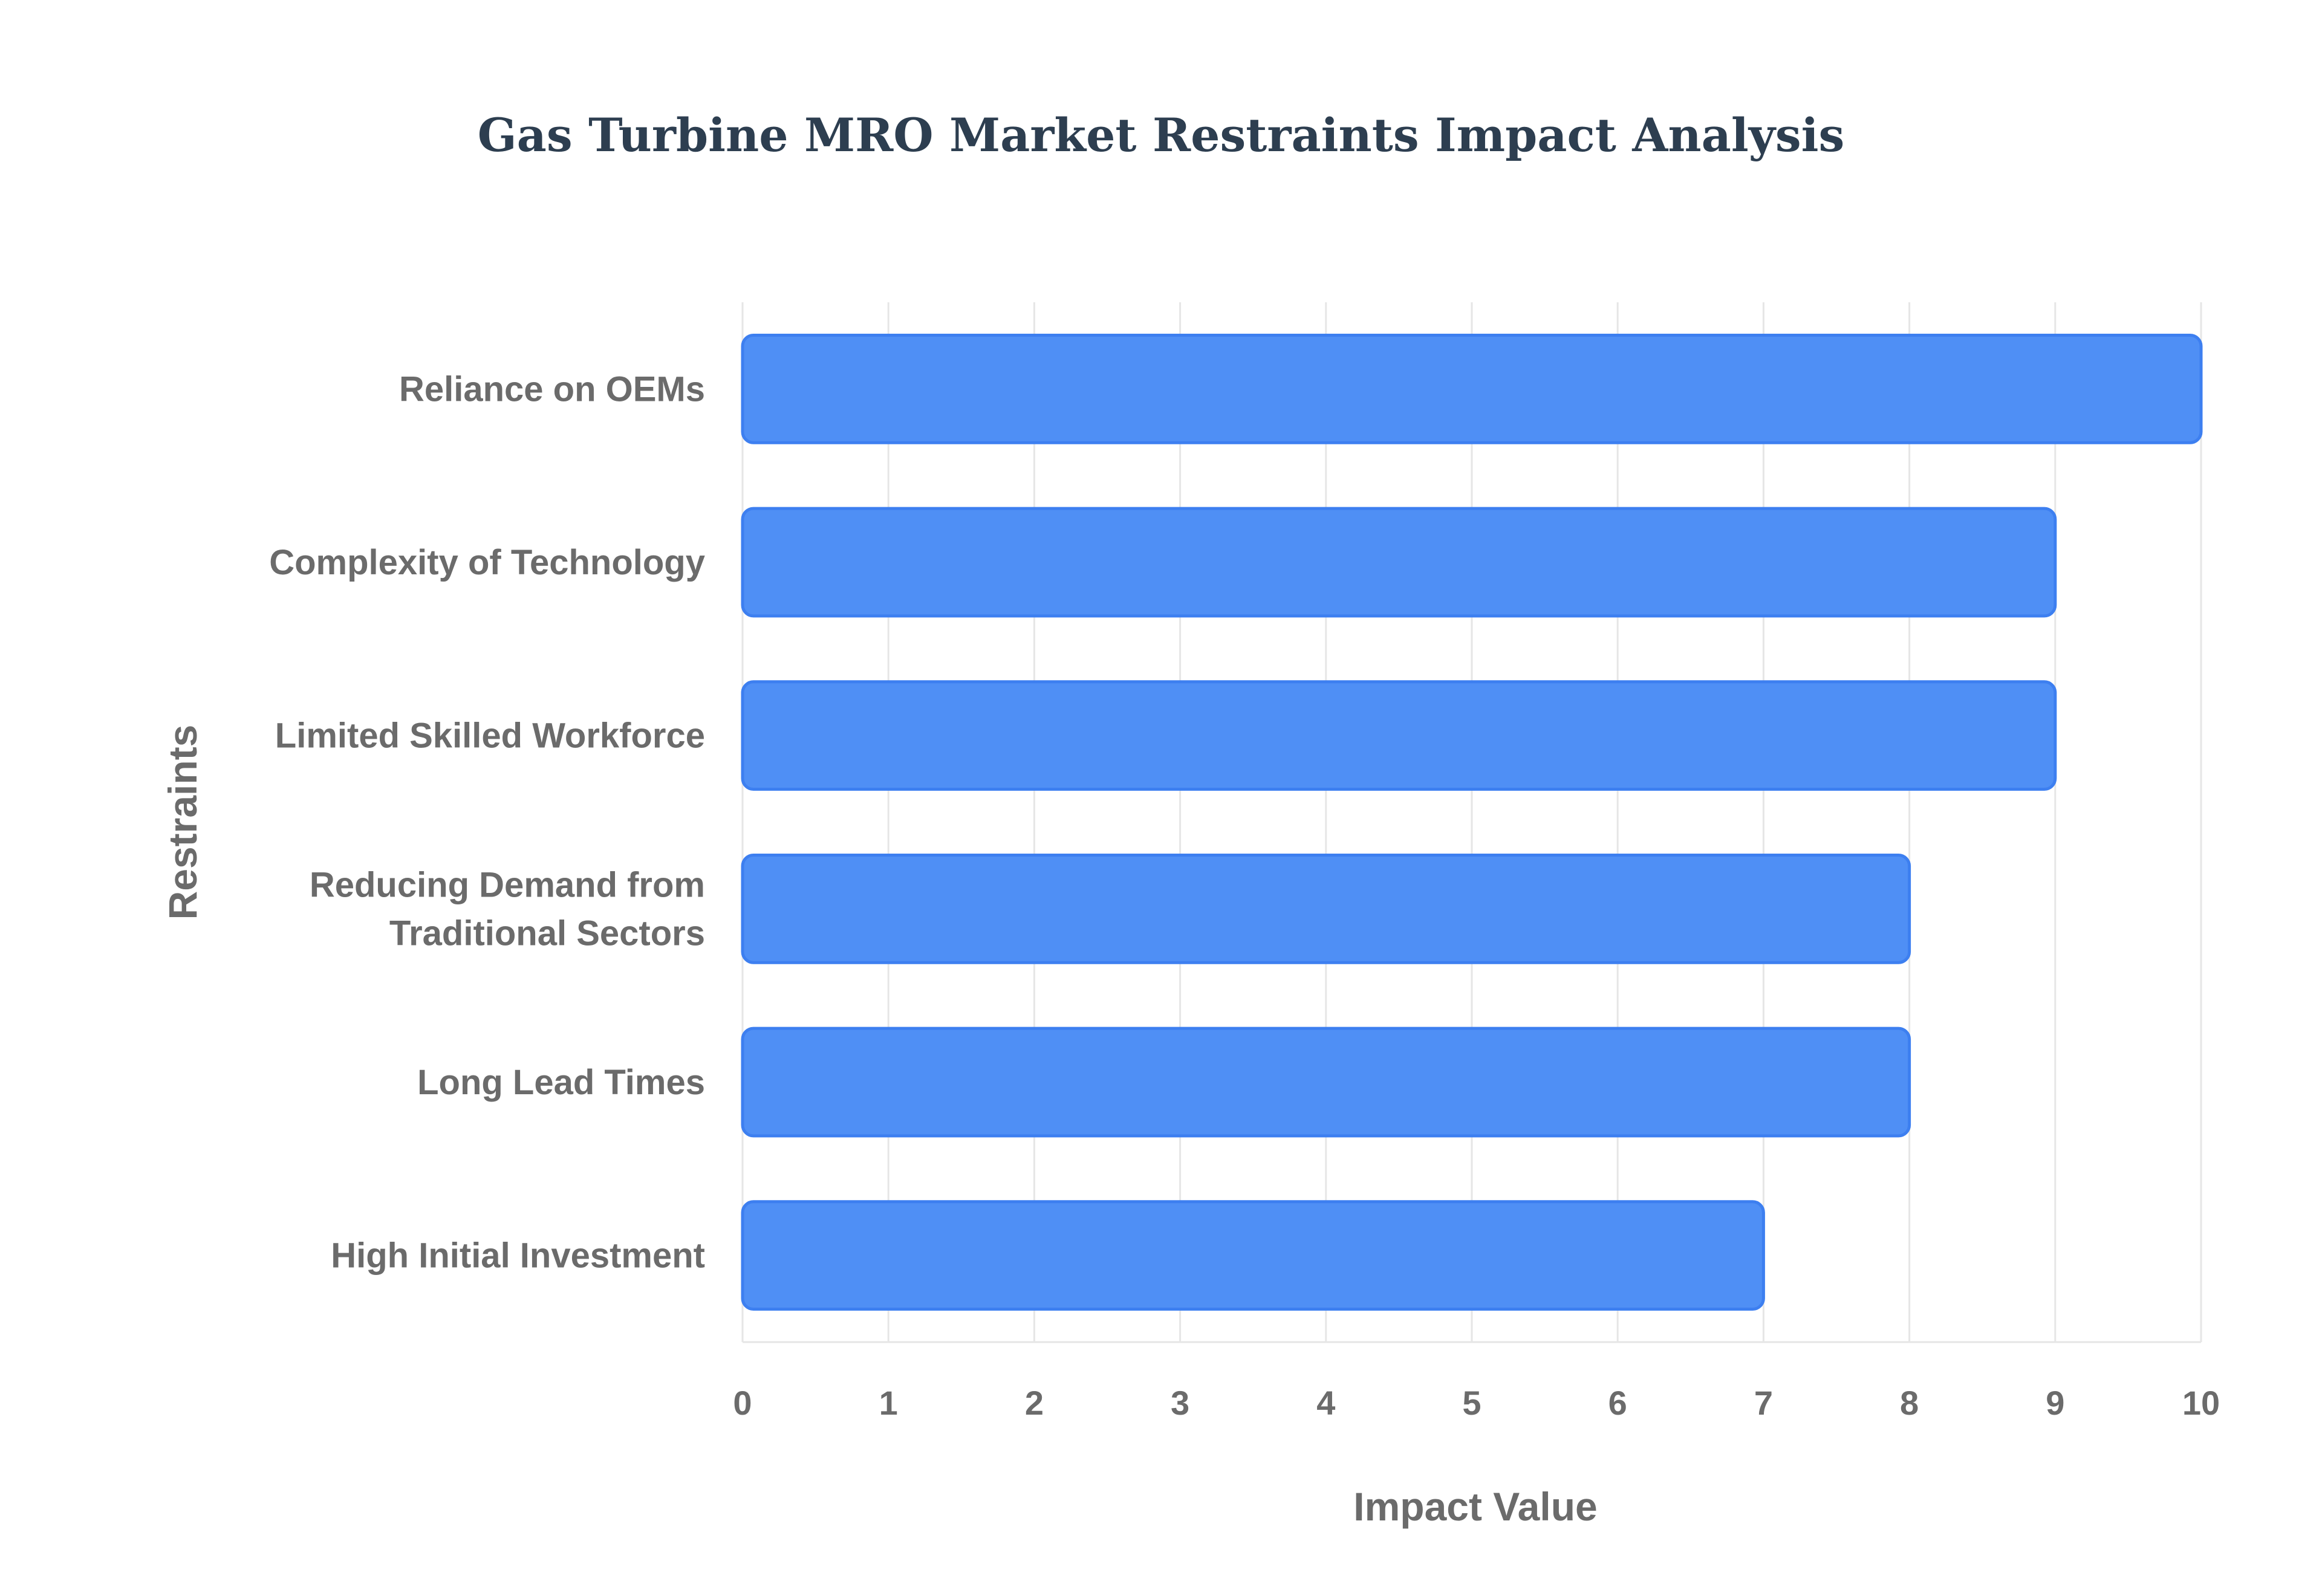 This screenshot has width=2322, height=1596. I want to click on x-tick-label: 2, so click(1034, 1403).